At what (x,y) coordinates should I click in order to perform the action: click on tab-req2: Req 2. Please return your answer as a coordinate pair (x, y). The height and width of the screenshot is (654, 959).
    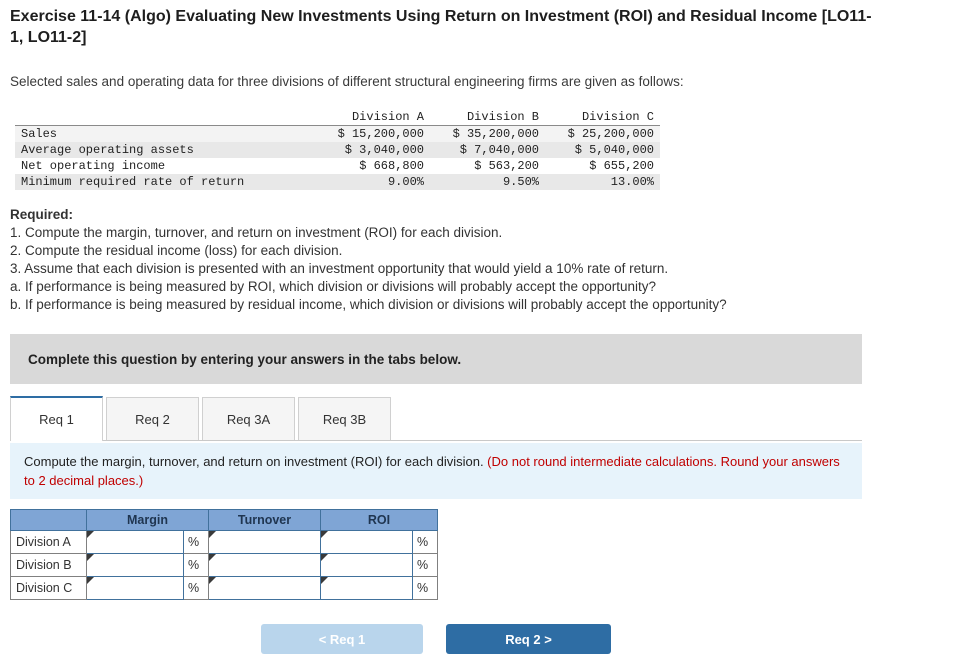
    Looking at the image, I should click on (152, 418).